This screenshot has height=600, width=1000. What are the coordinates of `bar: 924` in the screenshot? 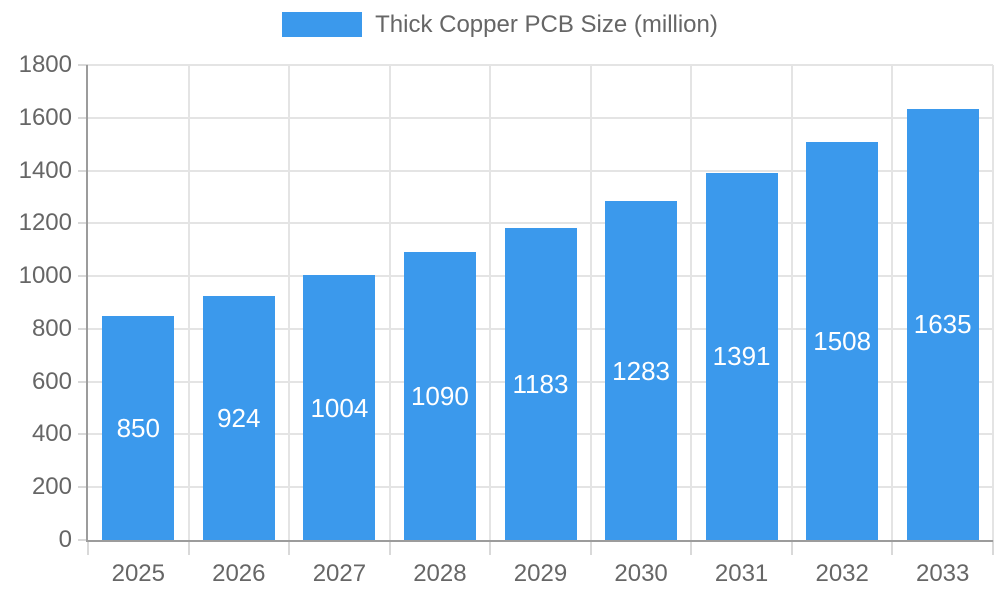 It's located at (238, 418).